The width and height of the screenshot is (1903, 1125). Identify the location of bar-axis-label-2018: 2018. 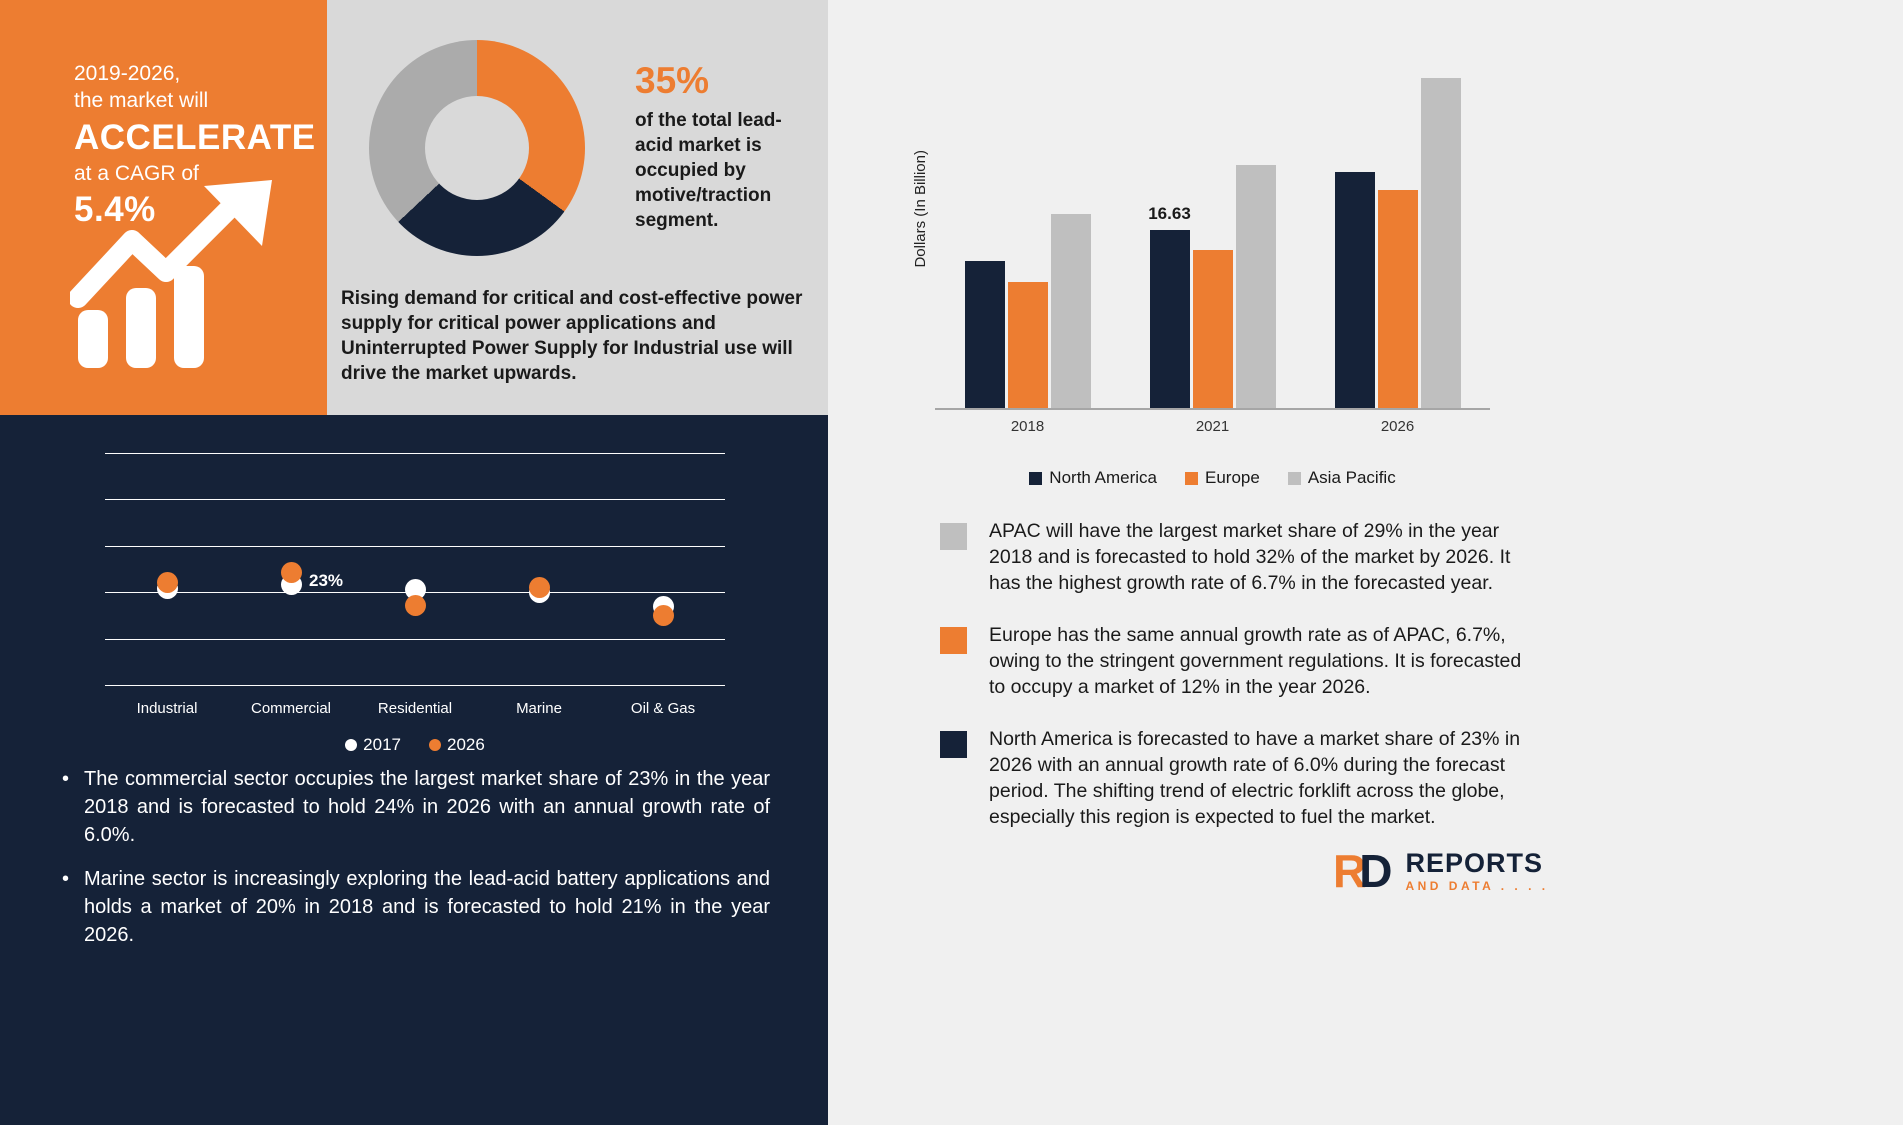
(1027, 426).